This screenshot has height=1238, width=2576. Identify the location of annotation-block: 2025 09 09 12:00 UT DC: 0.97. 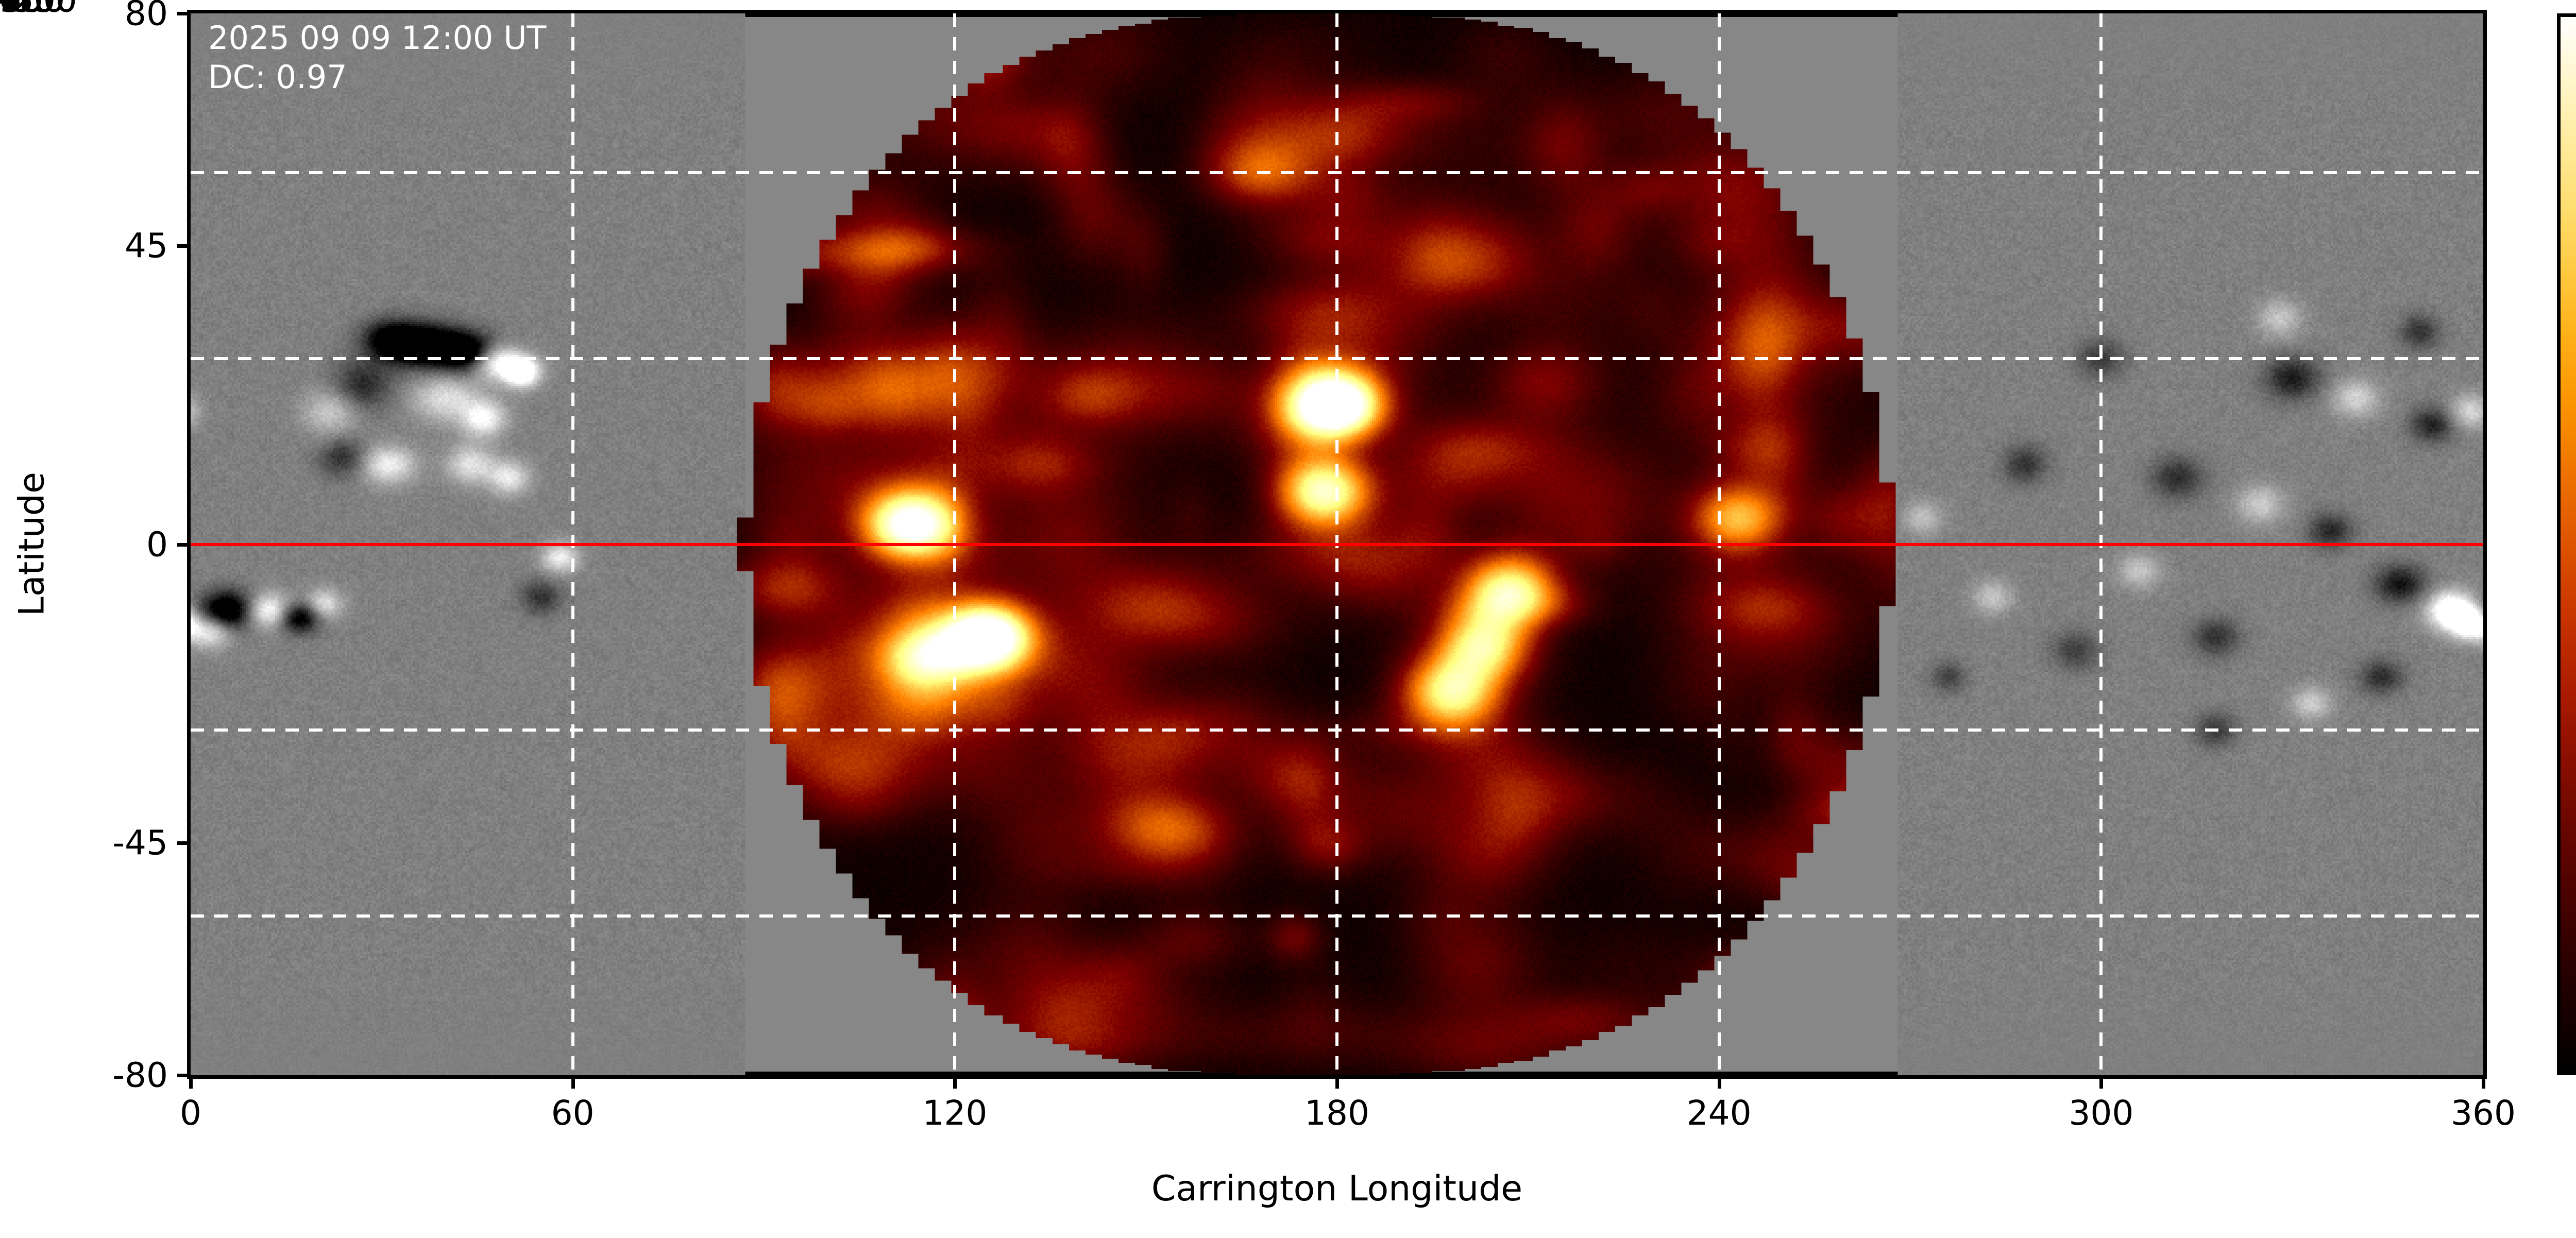
(377, 57).